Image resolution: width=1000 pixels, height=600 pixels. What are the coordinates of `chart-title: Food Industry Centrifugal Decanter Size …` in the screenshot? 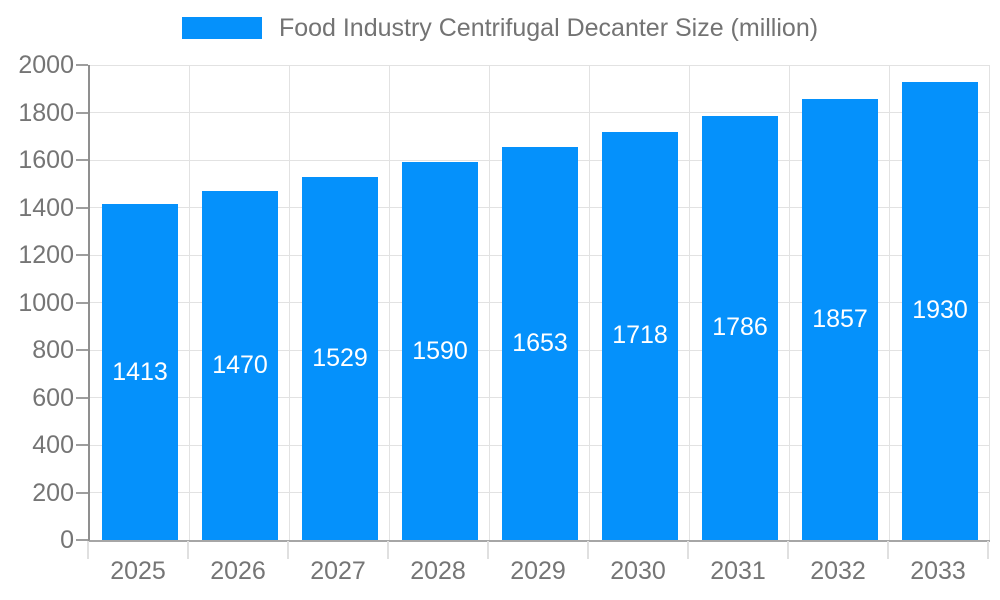 It's located at (548, 28).